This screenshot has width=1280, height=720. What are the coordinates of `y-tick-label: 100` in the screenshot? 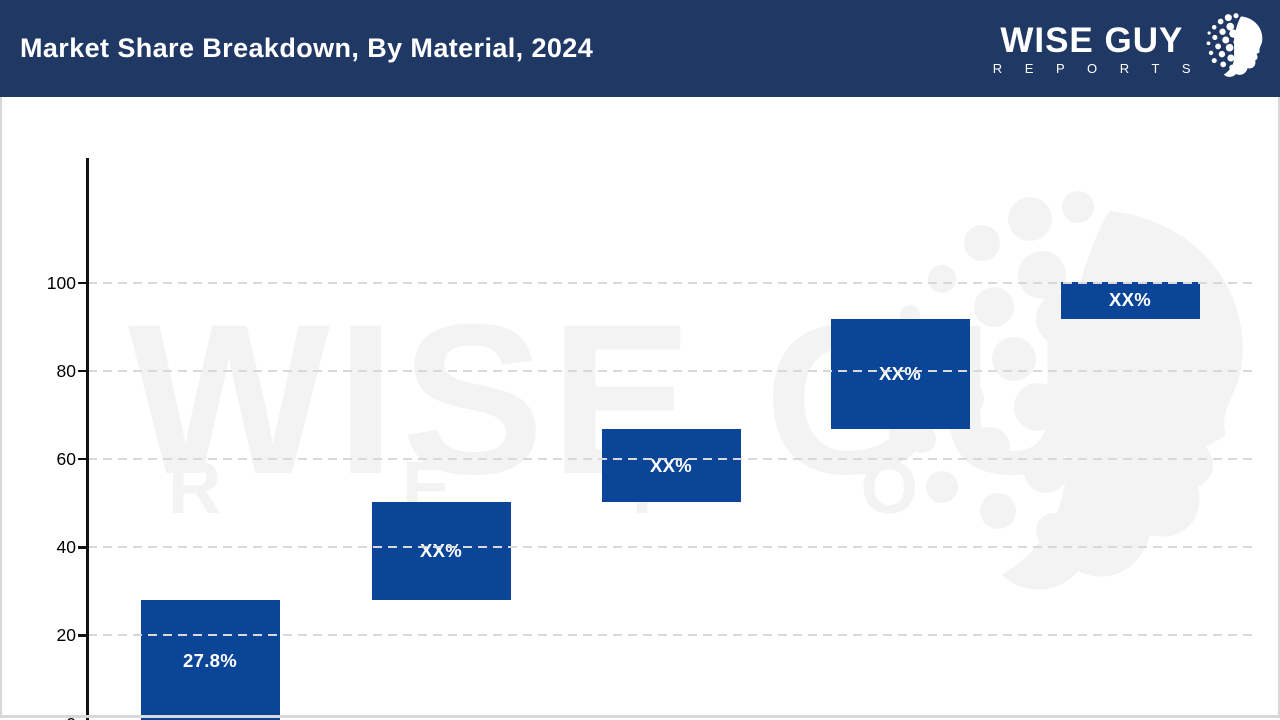 It's located at (61, 282).